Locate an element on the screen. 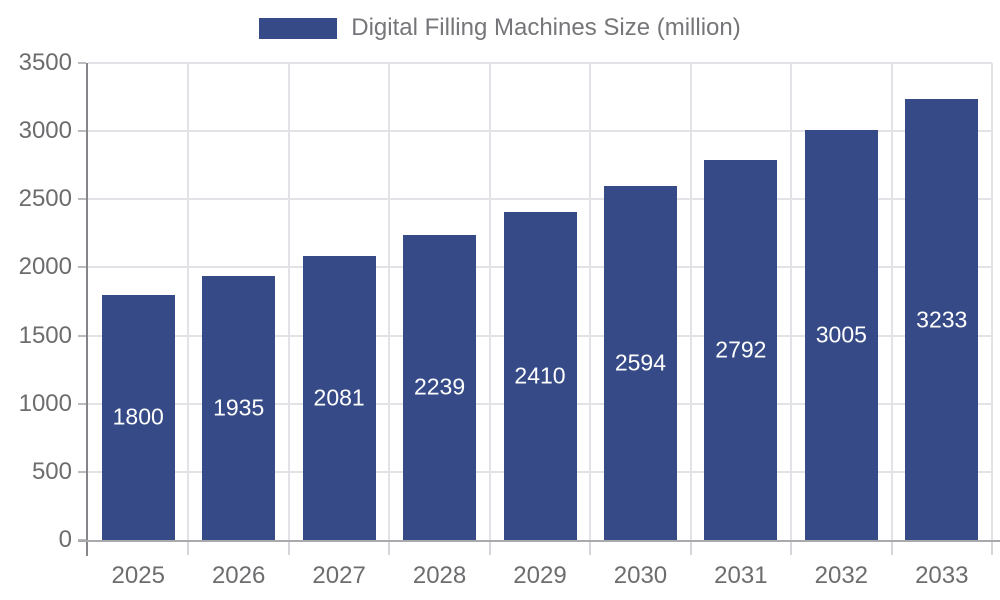  y-axis-label: 0 is located at coordinates (65, 539).